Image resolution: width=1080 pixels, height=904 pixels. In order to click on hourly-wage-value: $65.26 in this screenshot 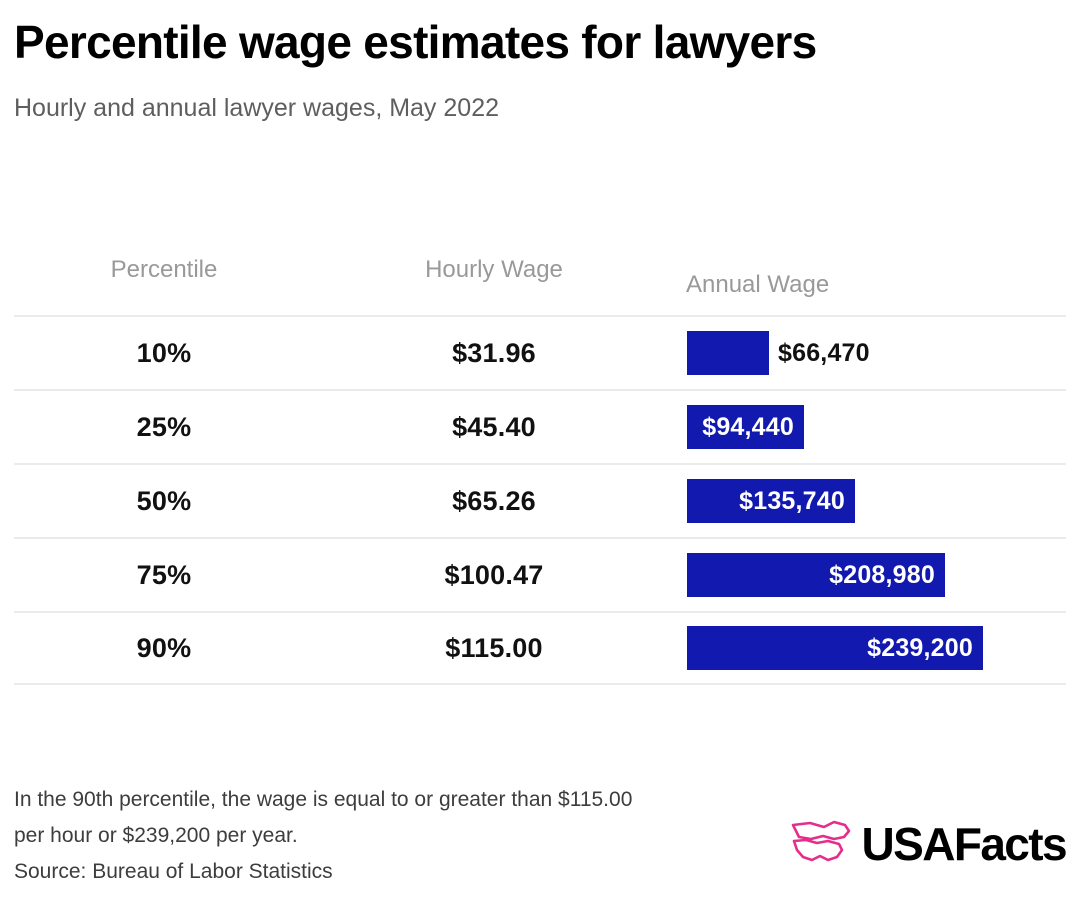, I will do `click(494, 501)`.